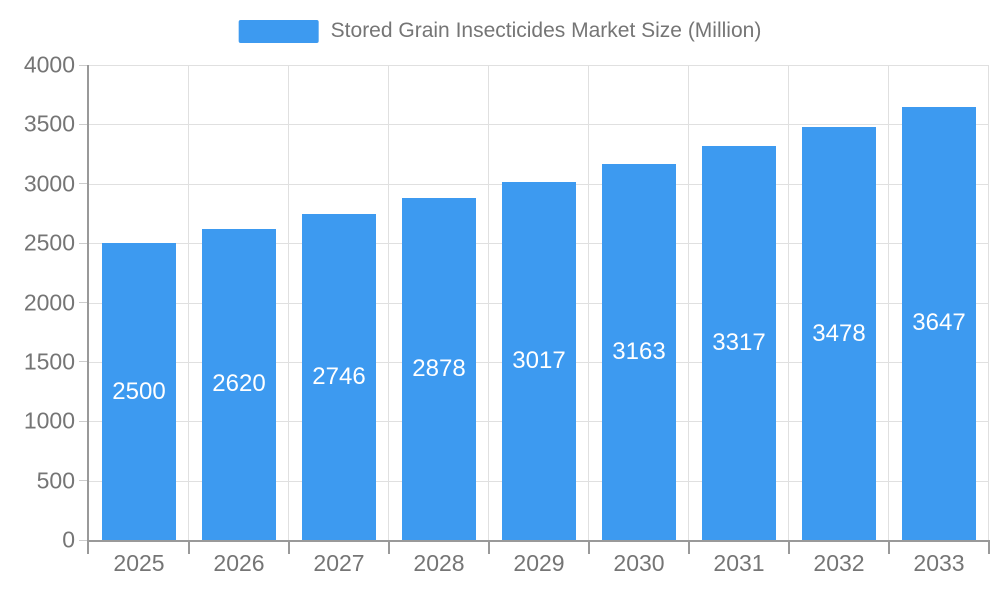 The height and width of the screenshot is (600, 1000). I want to click on bar-2028: 2878, so click(439, 369).